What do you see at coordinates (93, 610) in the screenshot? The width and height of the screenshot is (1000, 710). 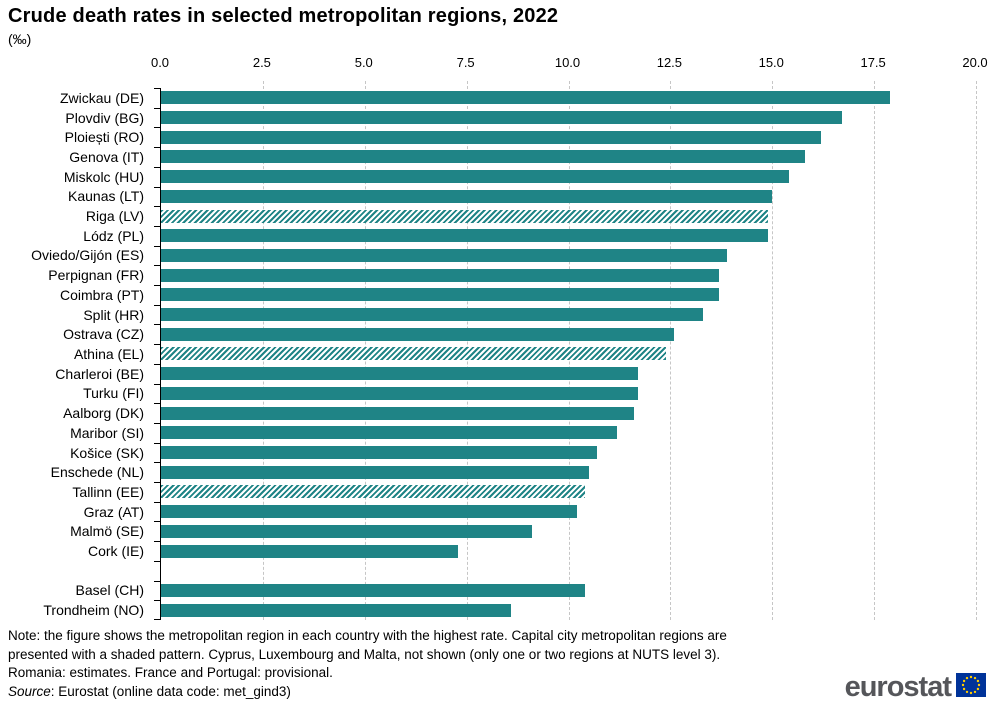 I see `category-label: Trondheim (NO)` at bounding box center [93, 610].